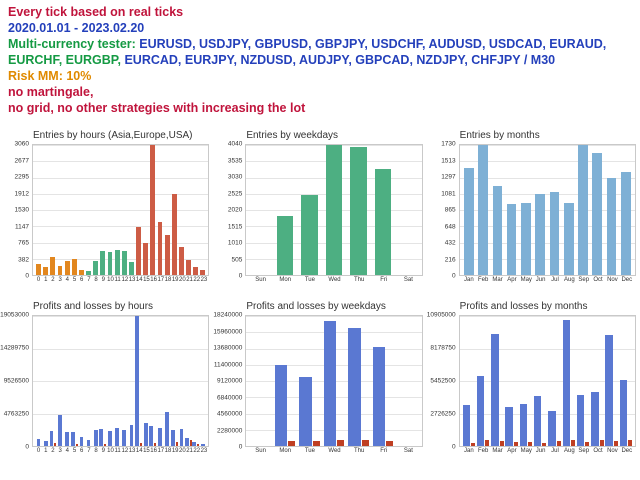 Image resolution: width=640 pixels, height=480 pixels. I want to click on y-tick-label: 9526500, so click(16, 381).